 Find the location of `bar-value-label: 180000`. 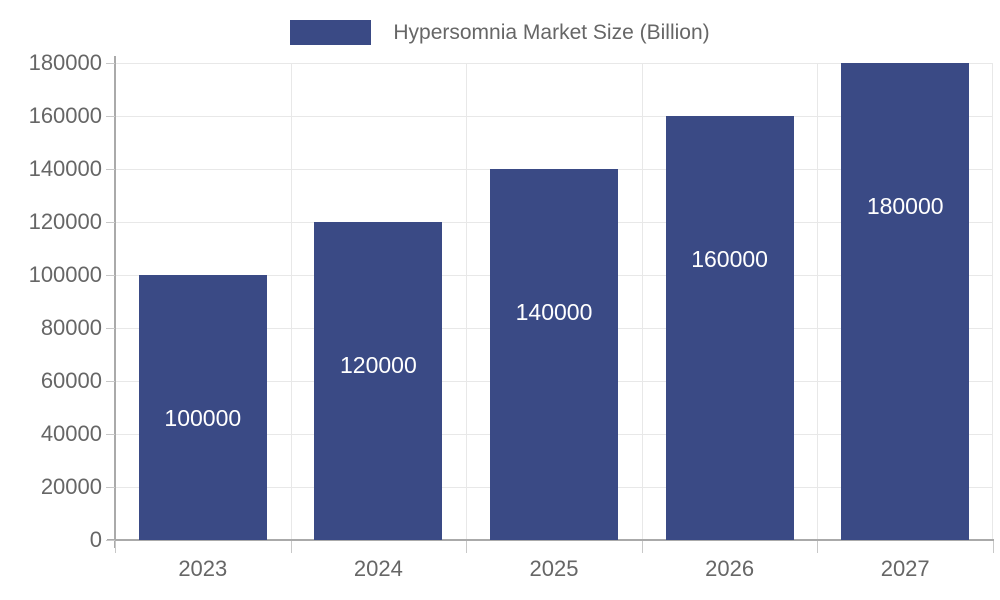

bar-value-label: 180000 is located at coordinates (905, 206).